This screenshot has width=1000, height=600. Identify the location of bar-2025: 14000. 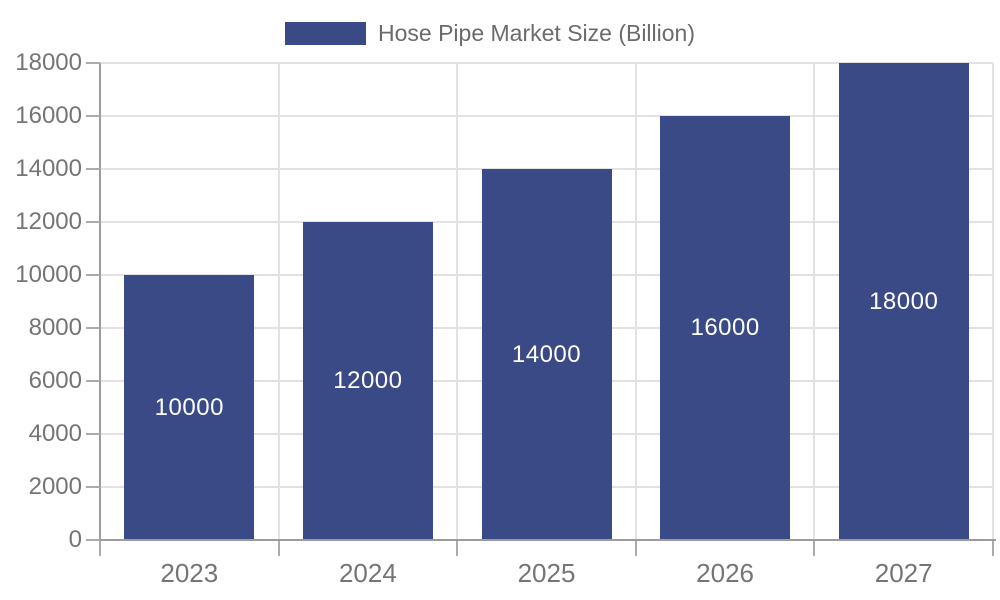
(546, 354).